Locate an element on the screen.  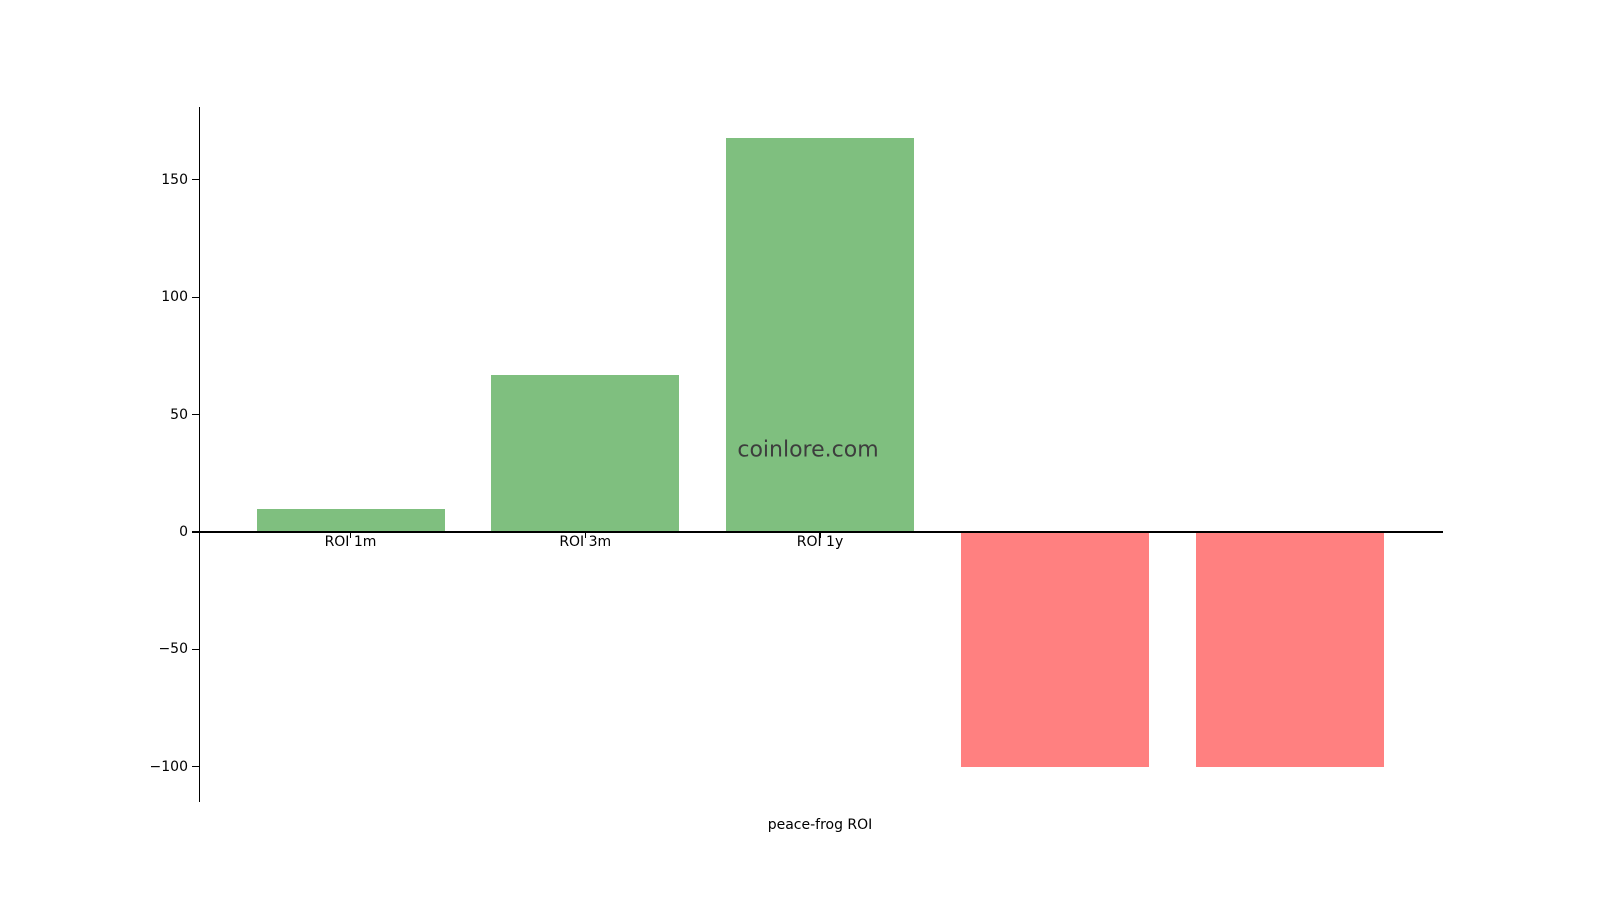
y-tick-label: 100 is located at coordinates (174, 297).